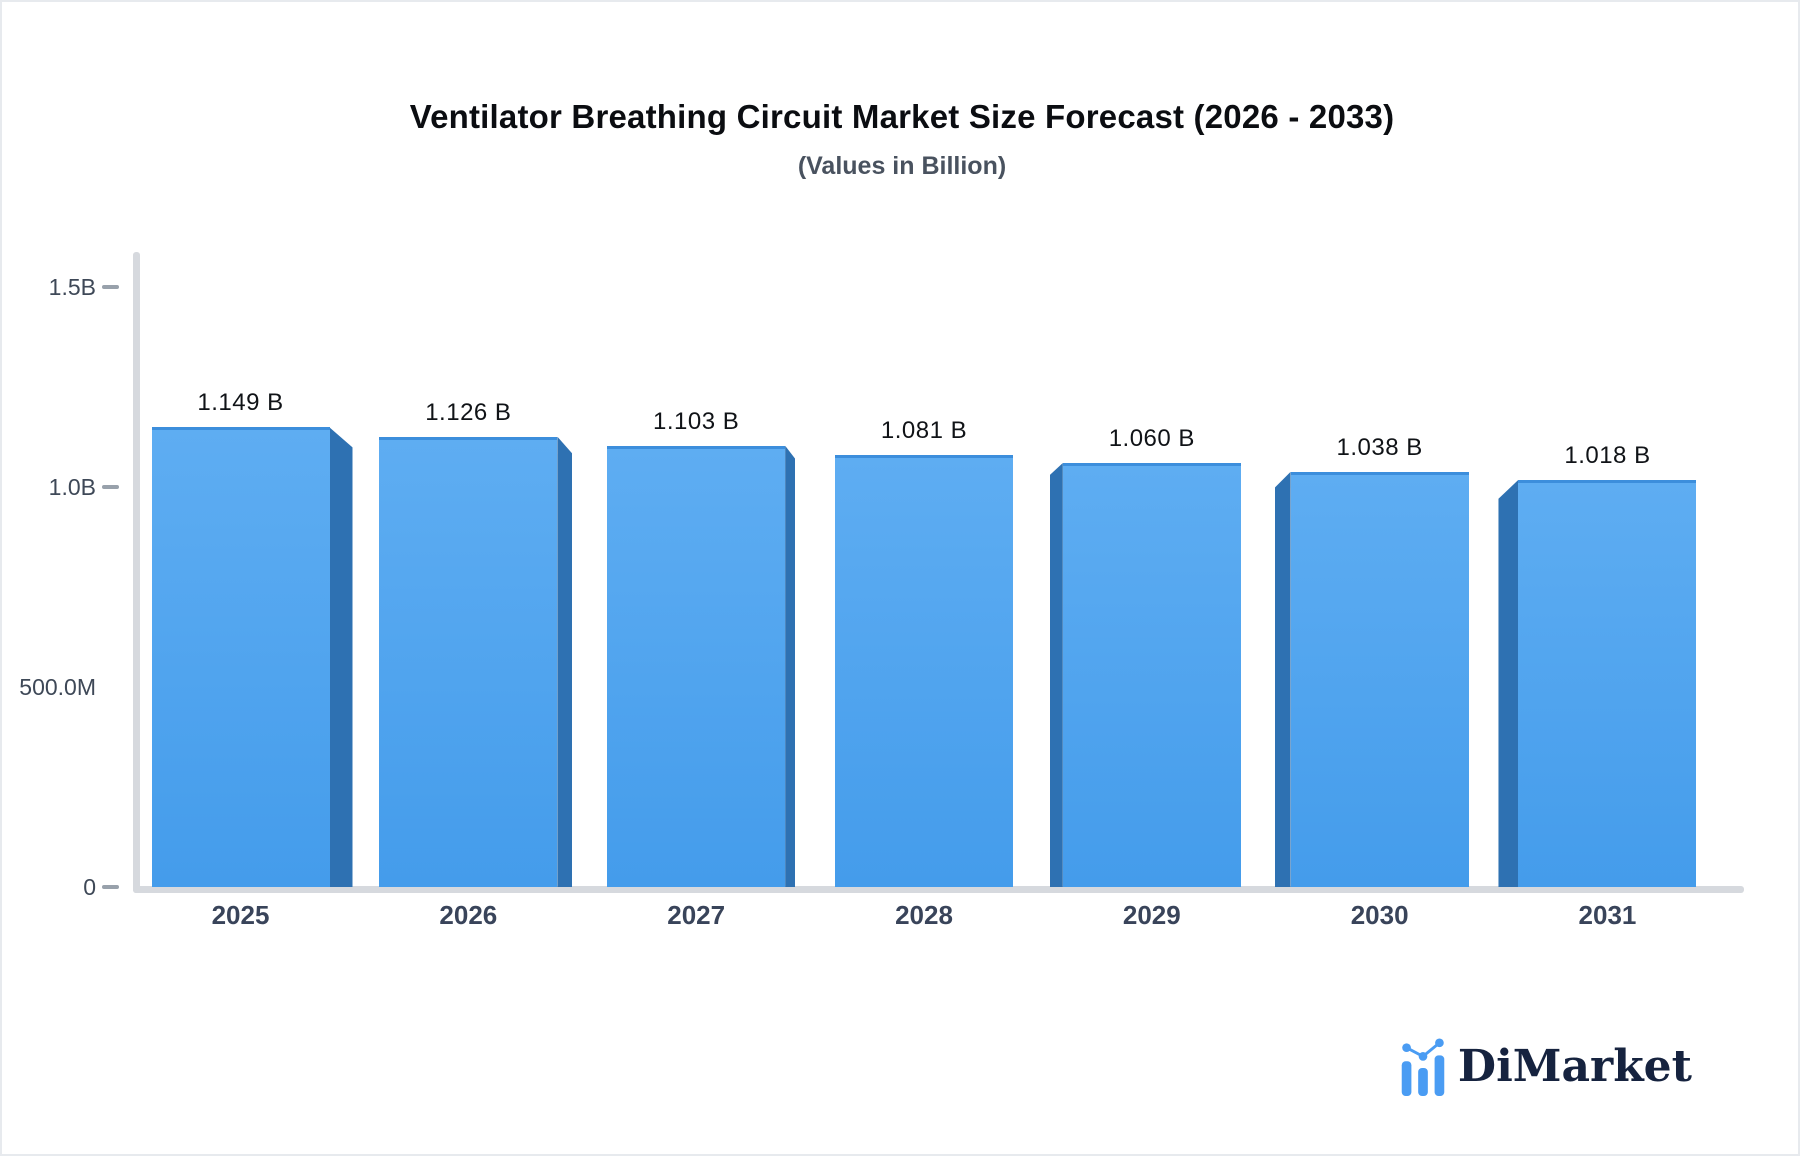  I want to click on bar-value-label: 1.060 B, so click(1151, 438).